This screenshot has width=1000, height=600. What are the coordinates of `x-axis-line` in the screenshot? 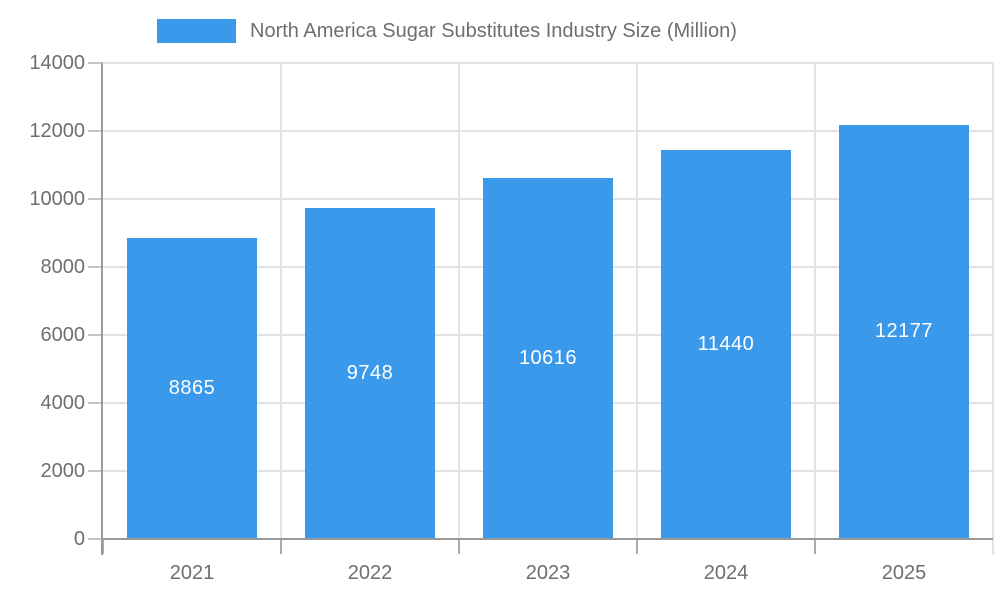 It's located at (548, 539).